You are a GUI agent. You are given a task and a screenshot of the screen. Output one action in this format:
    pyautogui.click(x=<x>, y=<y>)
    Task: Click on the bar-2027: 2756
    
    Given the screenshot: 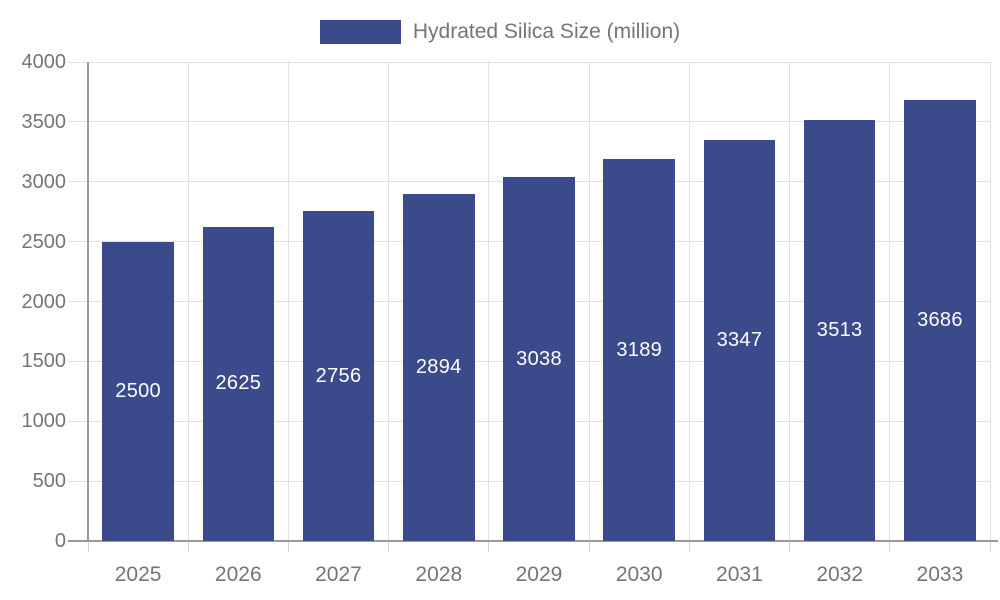 What is the action you would take?
    pyautogui.click(x=338, y=376)
    